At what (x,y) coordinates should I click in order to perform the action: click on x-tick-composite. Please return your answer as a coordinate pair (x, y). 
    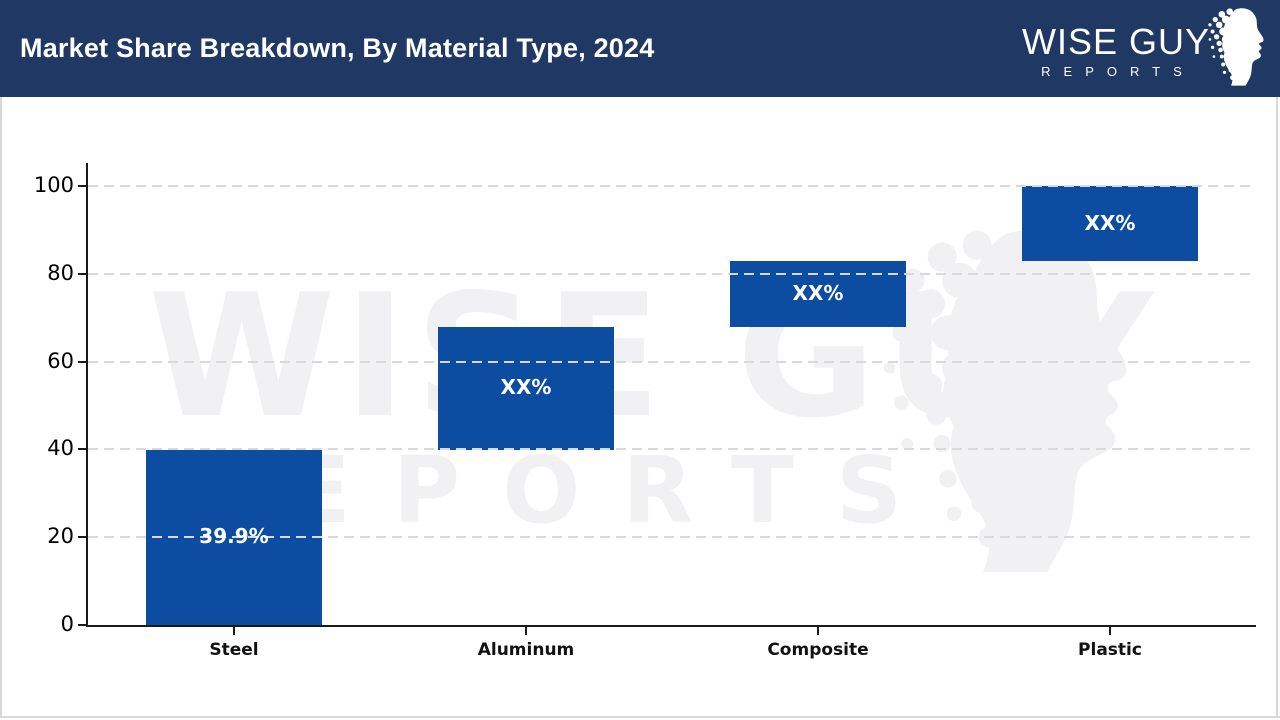
    Looking at the image, I should click on (818, 631).